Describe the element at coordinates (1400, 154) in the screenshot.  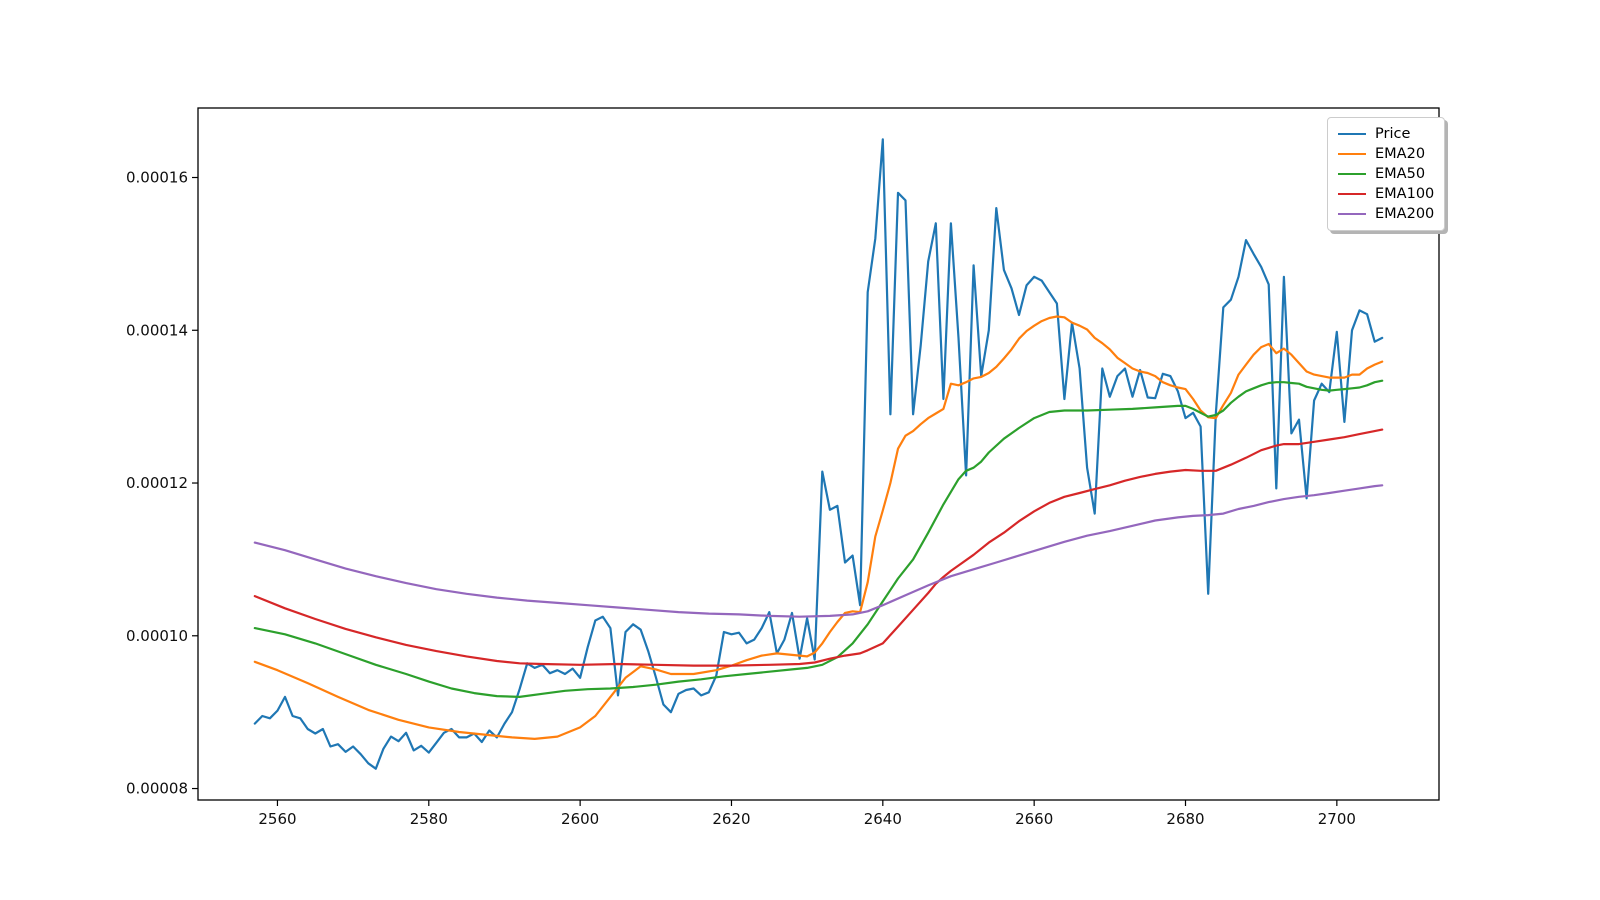
I see `legend-label: EMA20` at that location.